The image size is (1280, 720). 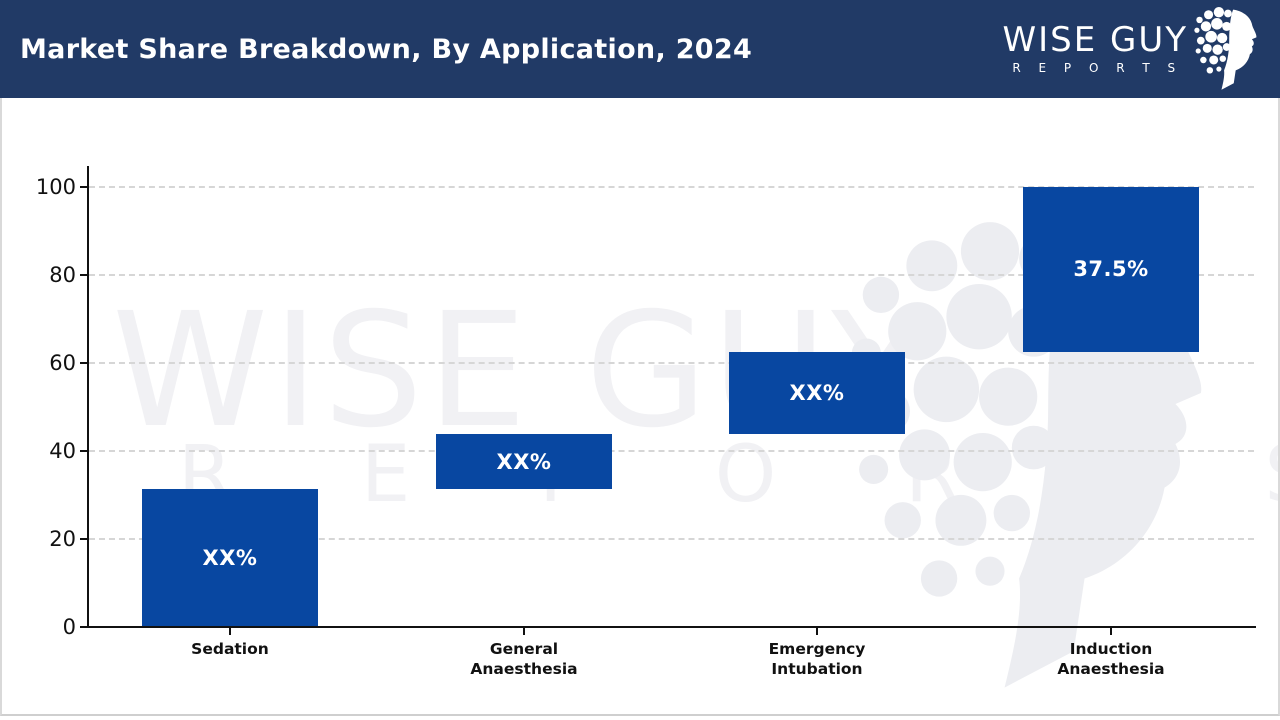 What do you see at coordinates (230, 649) in the screenshot?
I see `x-category-label: Sedation` at bounding box center [230, 649].